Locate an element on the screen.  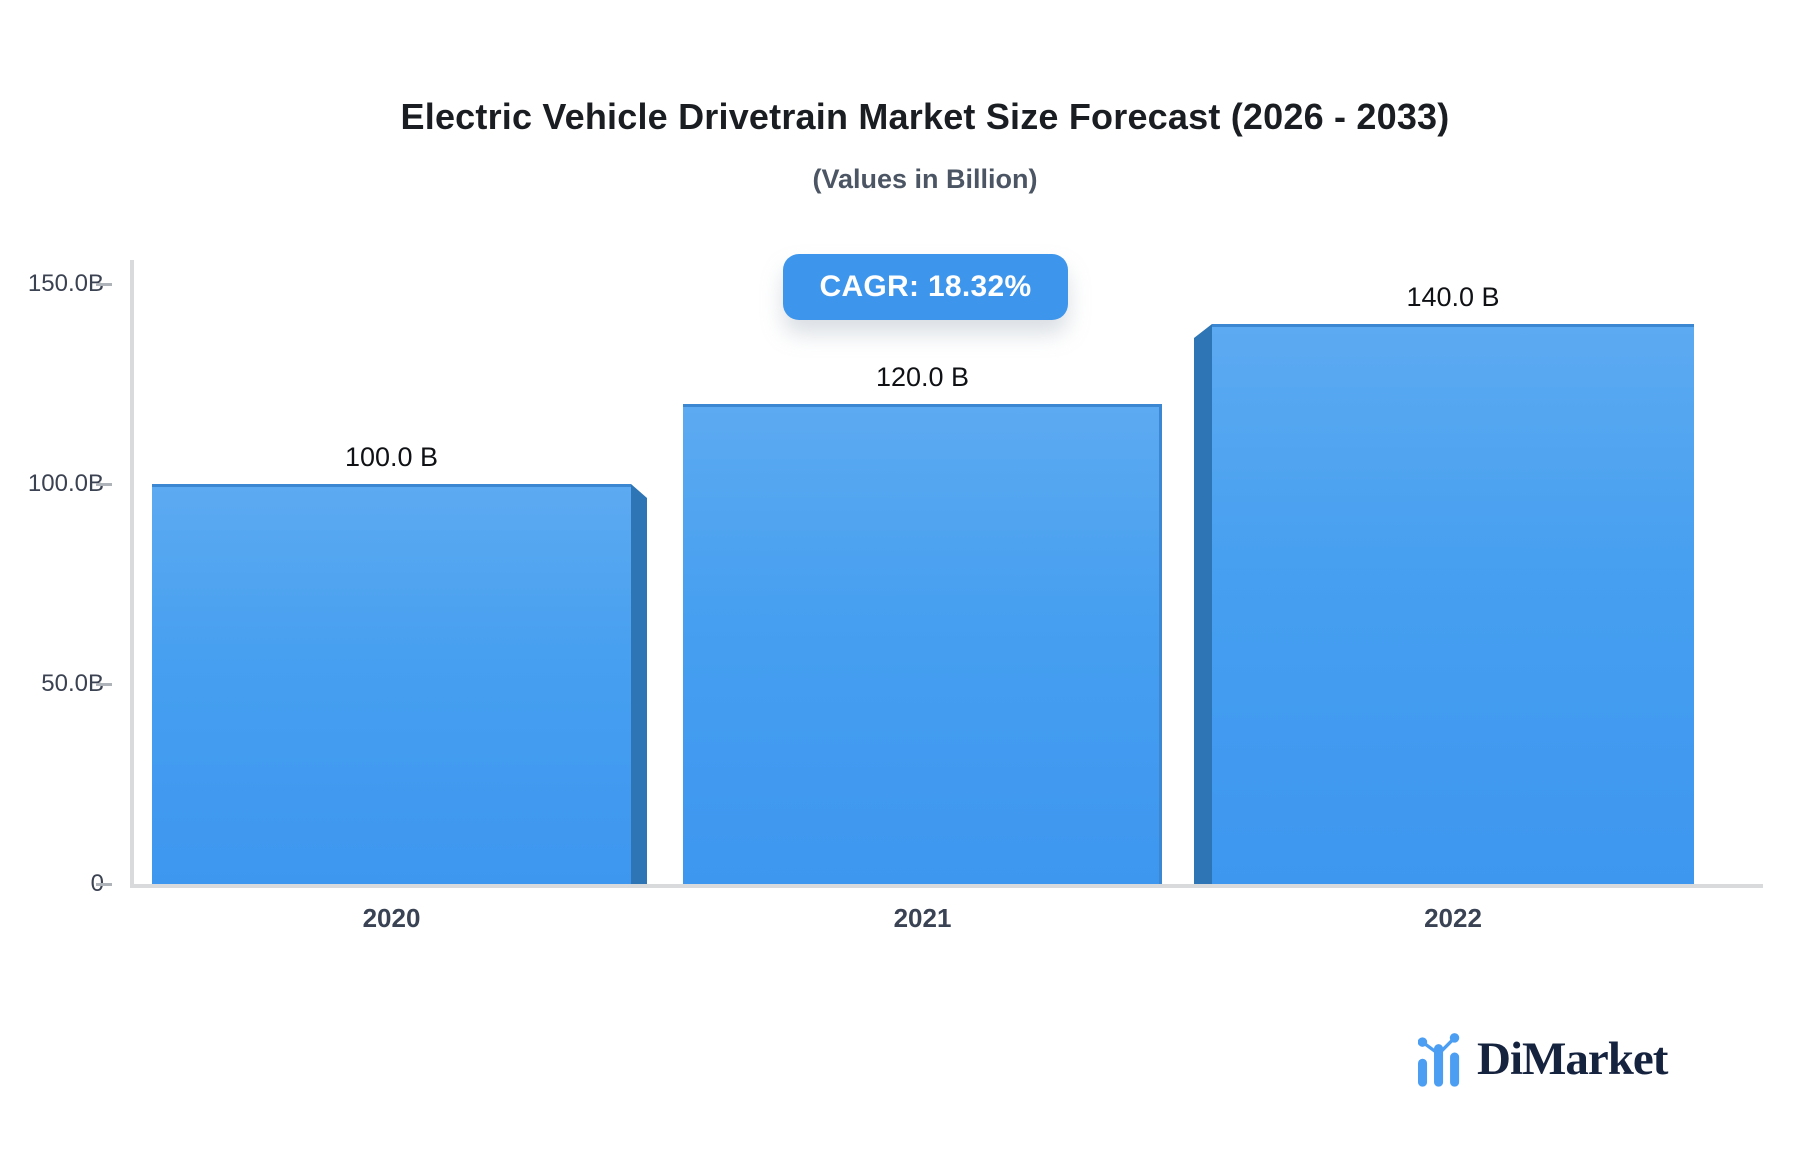
brand-logo: DiMarket is located at coordinates (1543, 1059).